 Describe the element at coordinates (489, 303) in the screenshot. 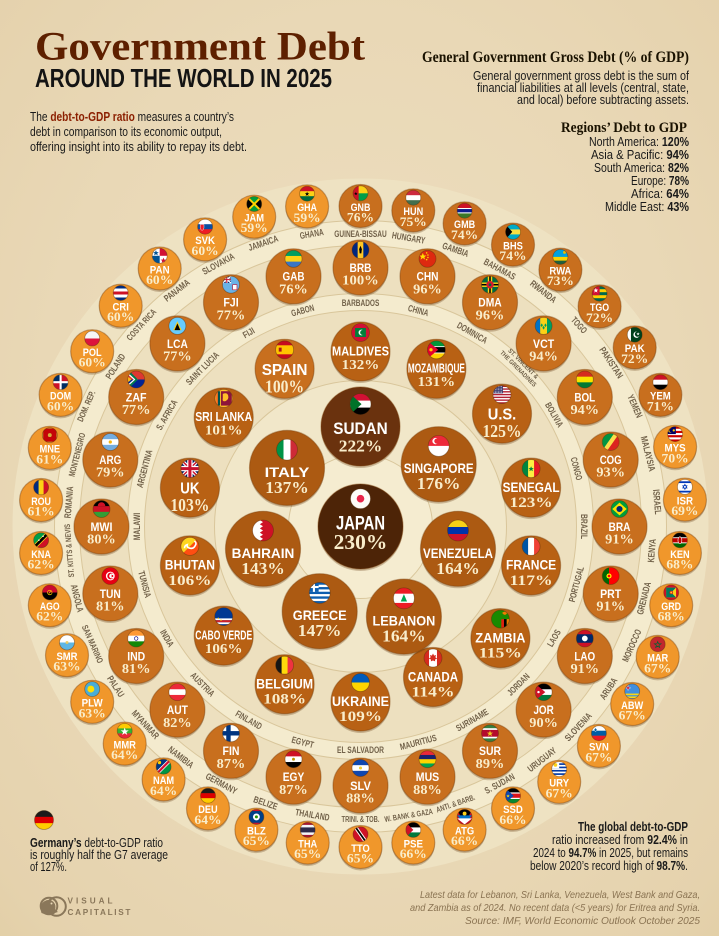

I see `svg-text: DMA` at that location.